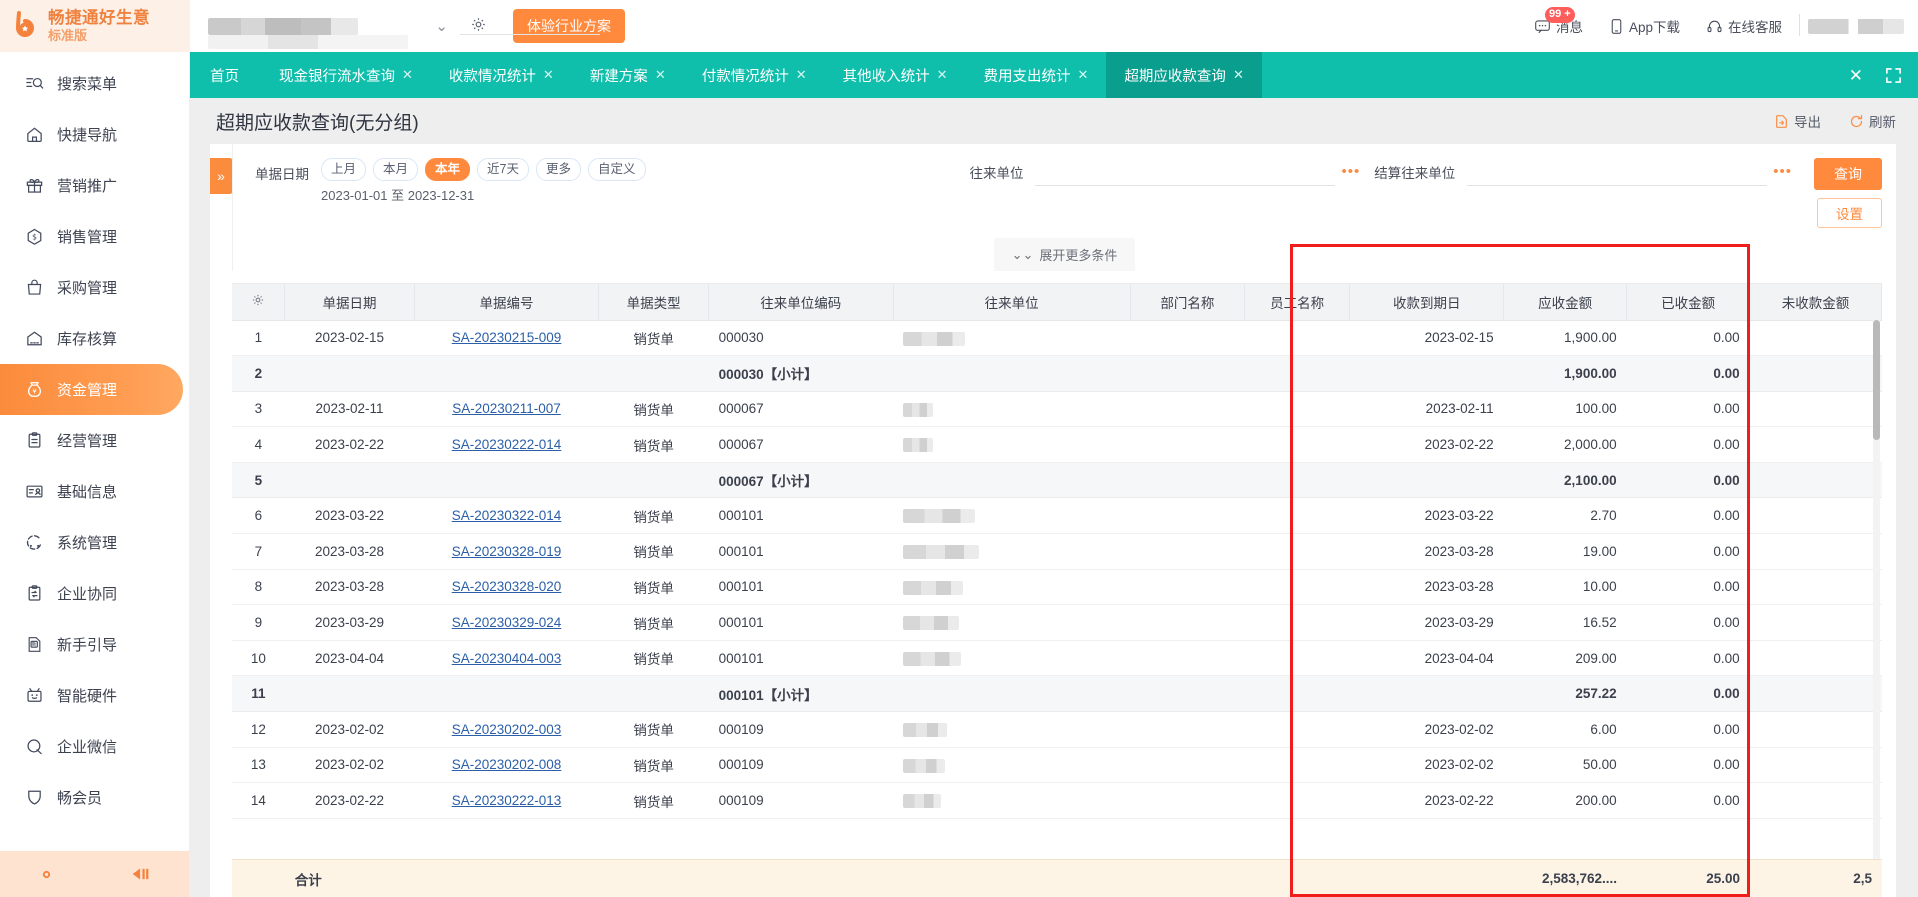 Image resolution: width=1918 pixels, height=897 pixels. Describe the element at coordinates (506, 765) in the screenshot. I see `document-link: SA-20230202-008` at that location.